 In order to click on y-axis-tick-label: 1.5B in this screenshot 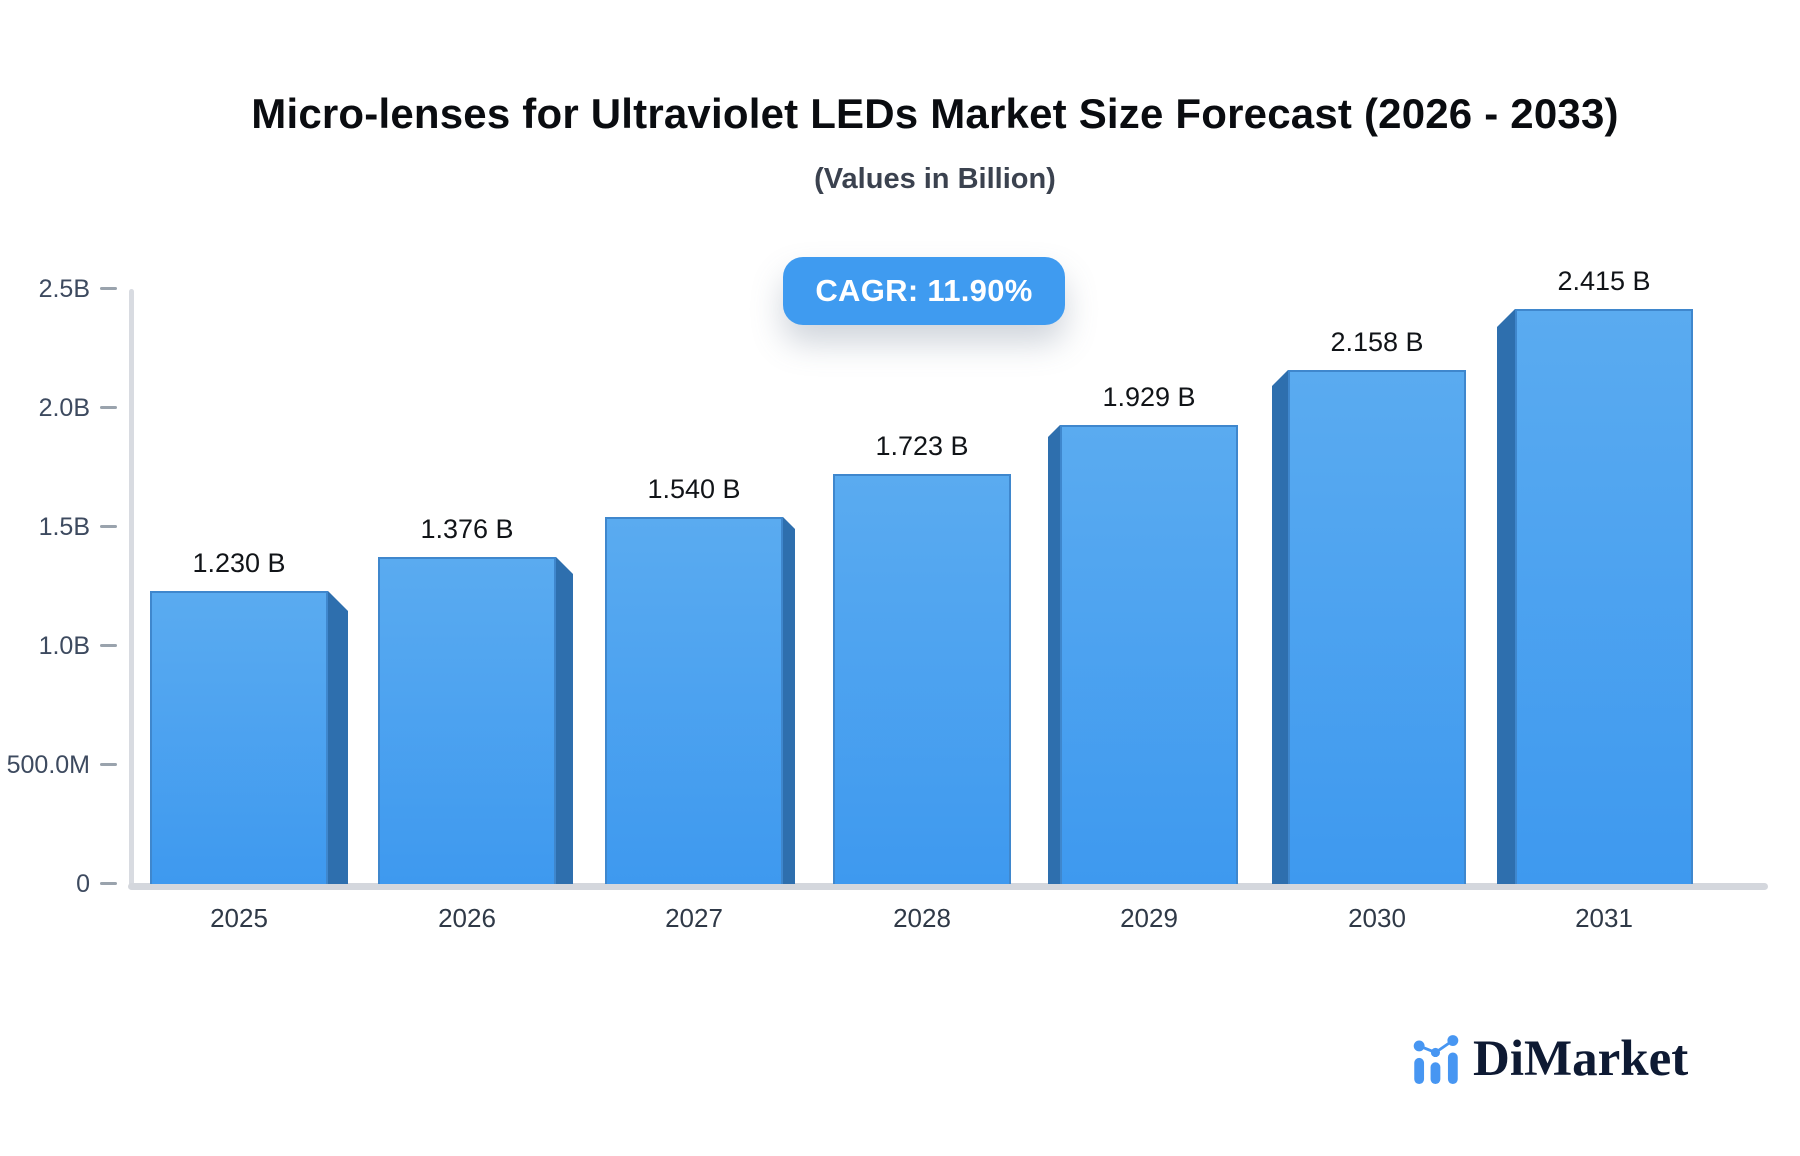, I will do `click(64, 527)`.